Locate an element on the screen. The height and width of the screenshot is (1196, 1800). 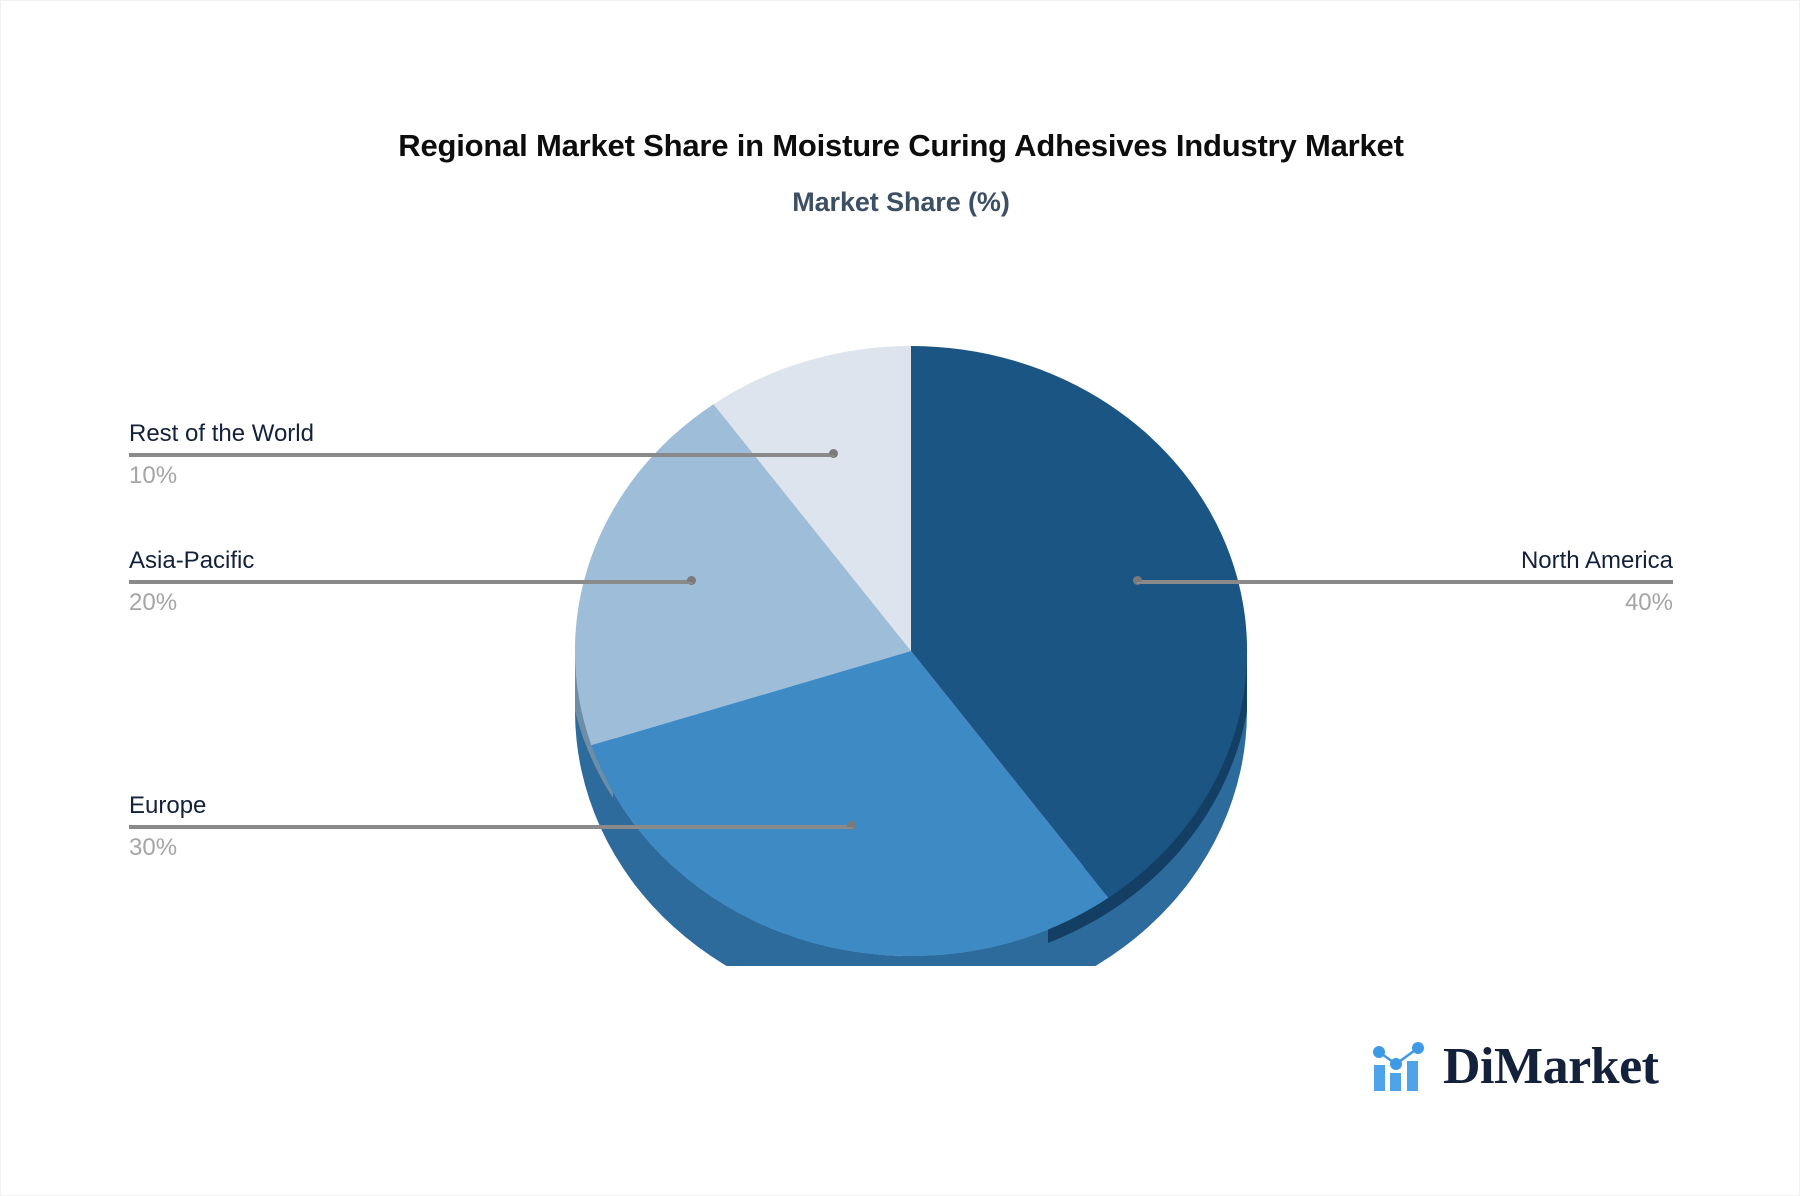
callout-rule-europe is located at coordinates (491, 828).